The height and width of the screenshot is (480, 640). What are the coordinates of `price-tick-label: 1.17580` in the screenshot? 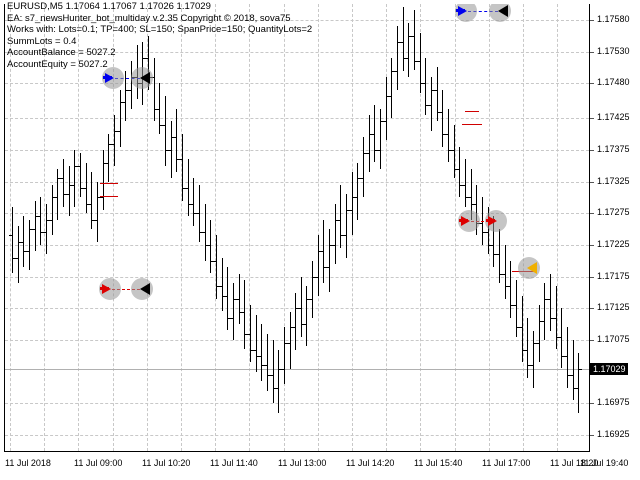 It's located at (613, 18).